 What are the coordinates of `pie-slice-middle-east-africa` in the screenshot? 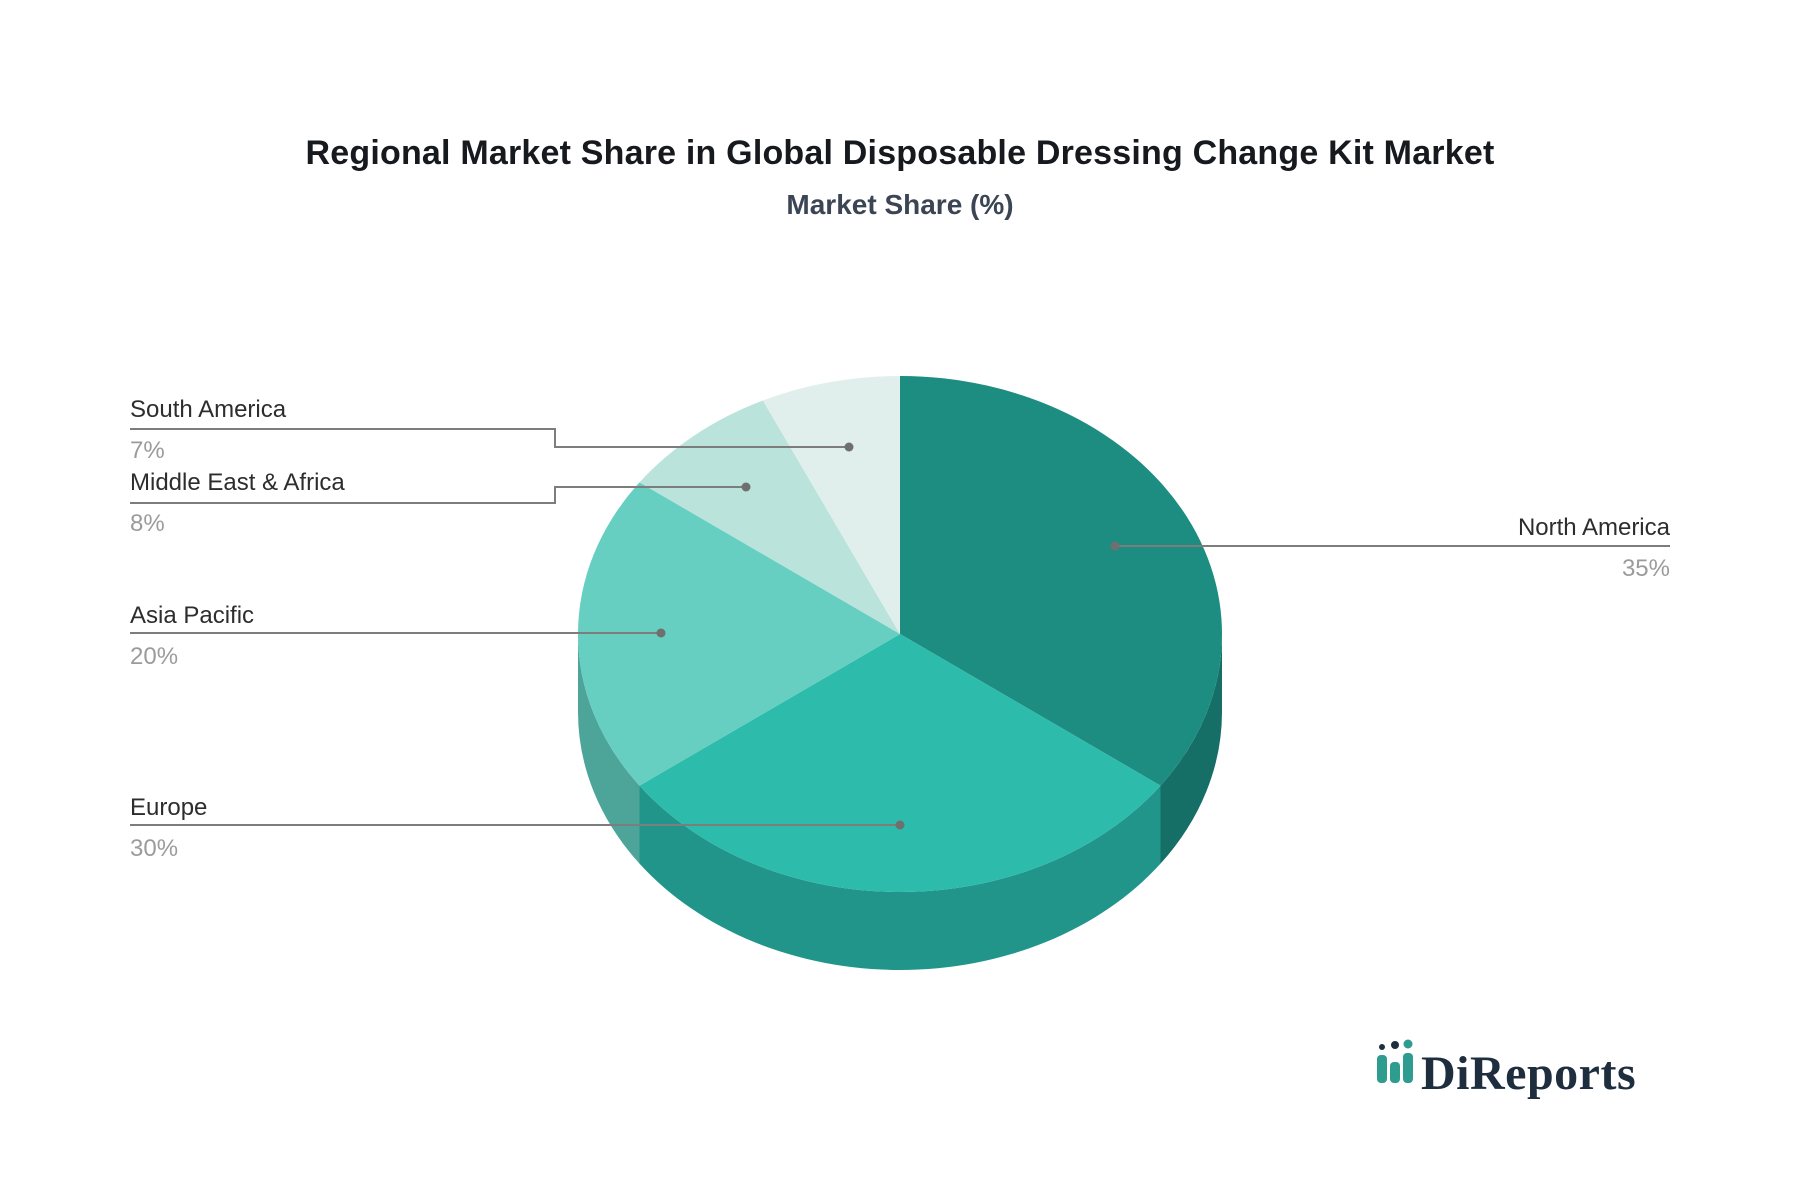 It's located at (769, 517).